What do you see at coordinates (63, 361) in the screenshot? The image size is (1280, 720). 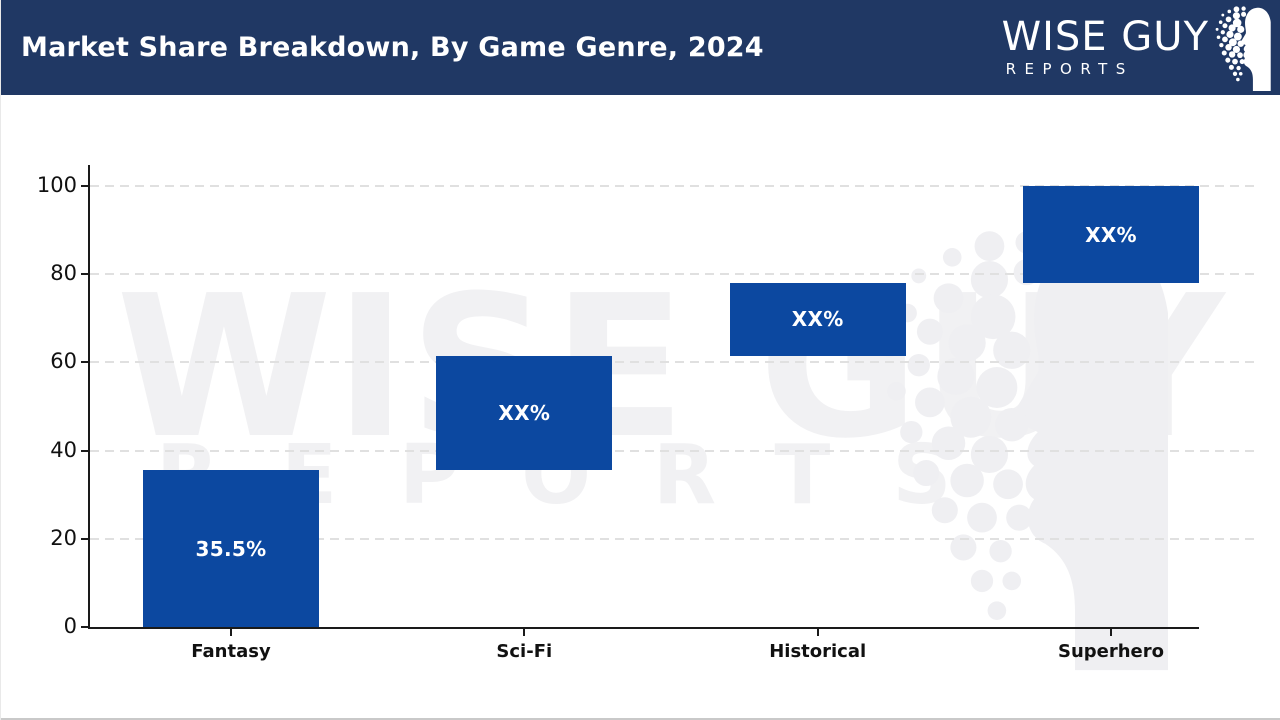 I see `y-tick-label-60: 60` at bounding box center [63, 361].